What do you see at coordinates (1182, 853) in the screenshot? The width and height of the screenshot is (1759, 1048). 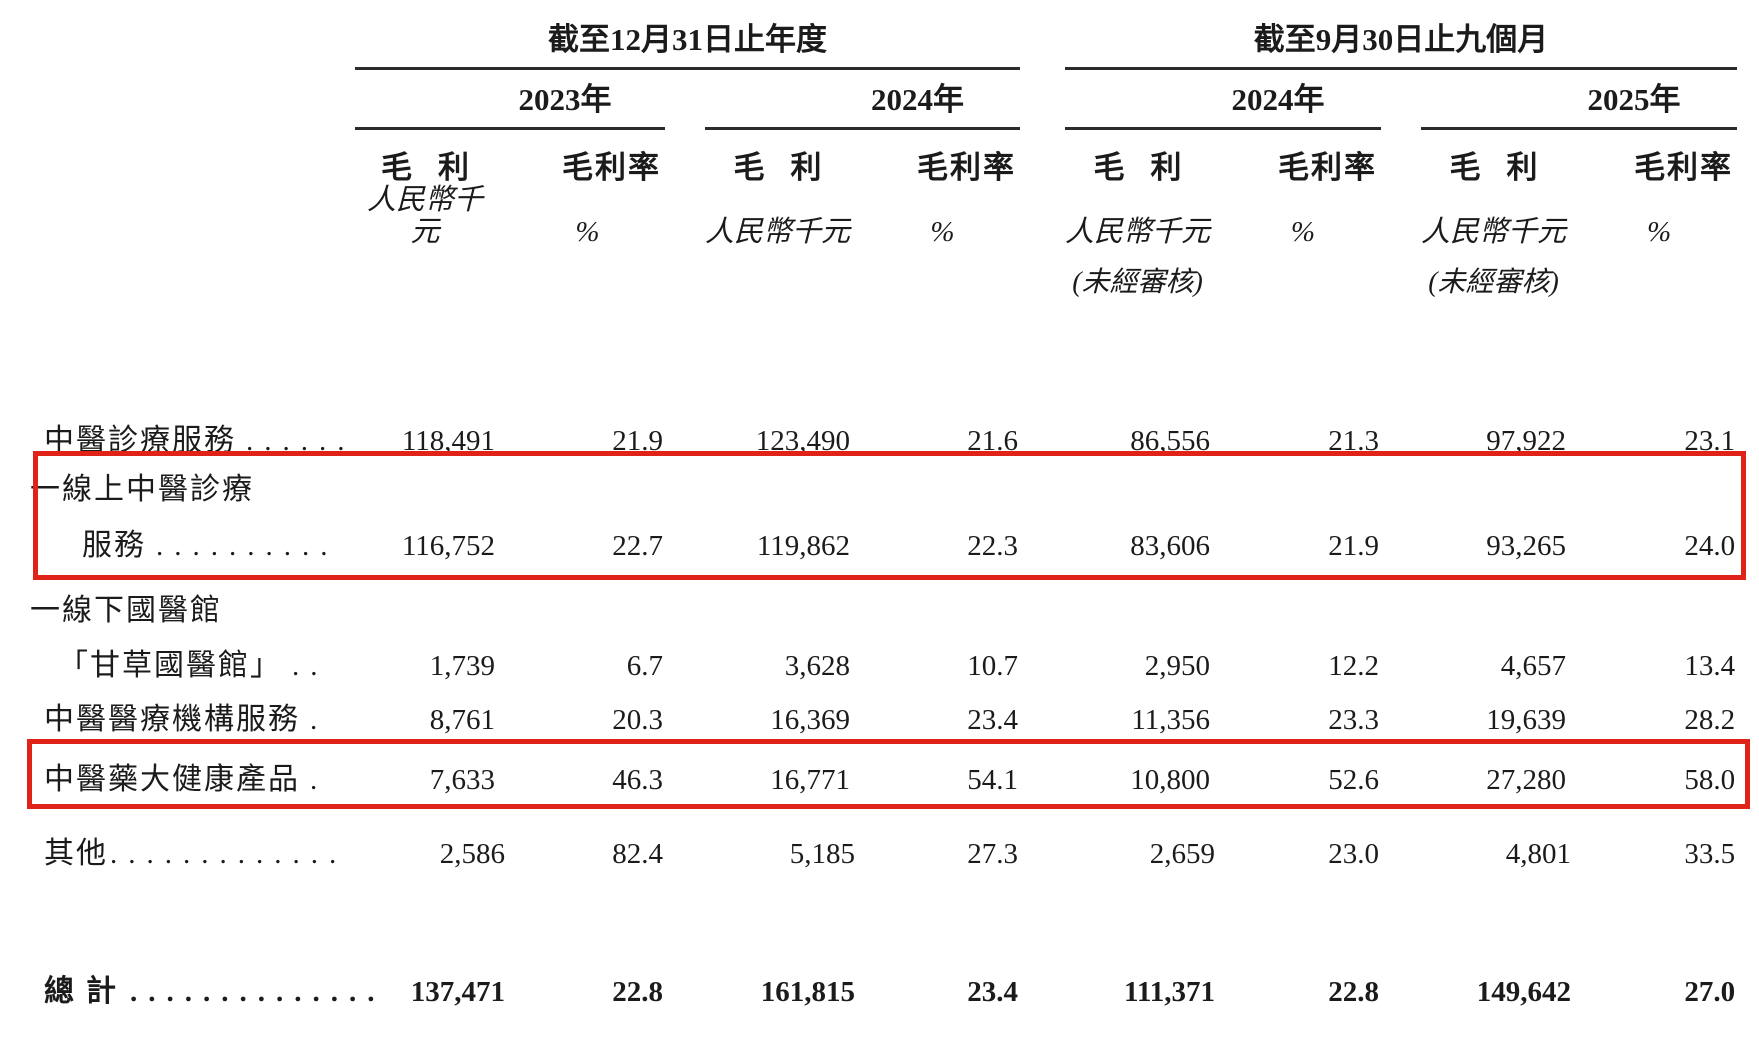 I see `cell-value: 2,659` at bounding box center [1182, 853].